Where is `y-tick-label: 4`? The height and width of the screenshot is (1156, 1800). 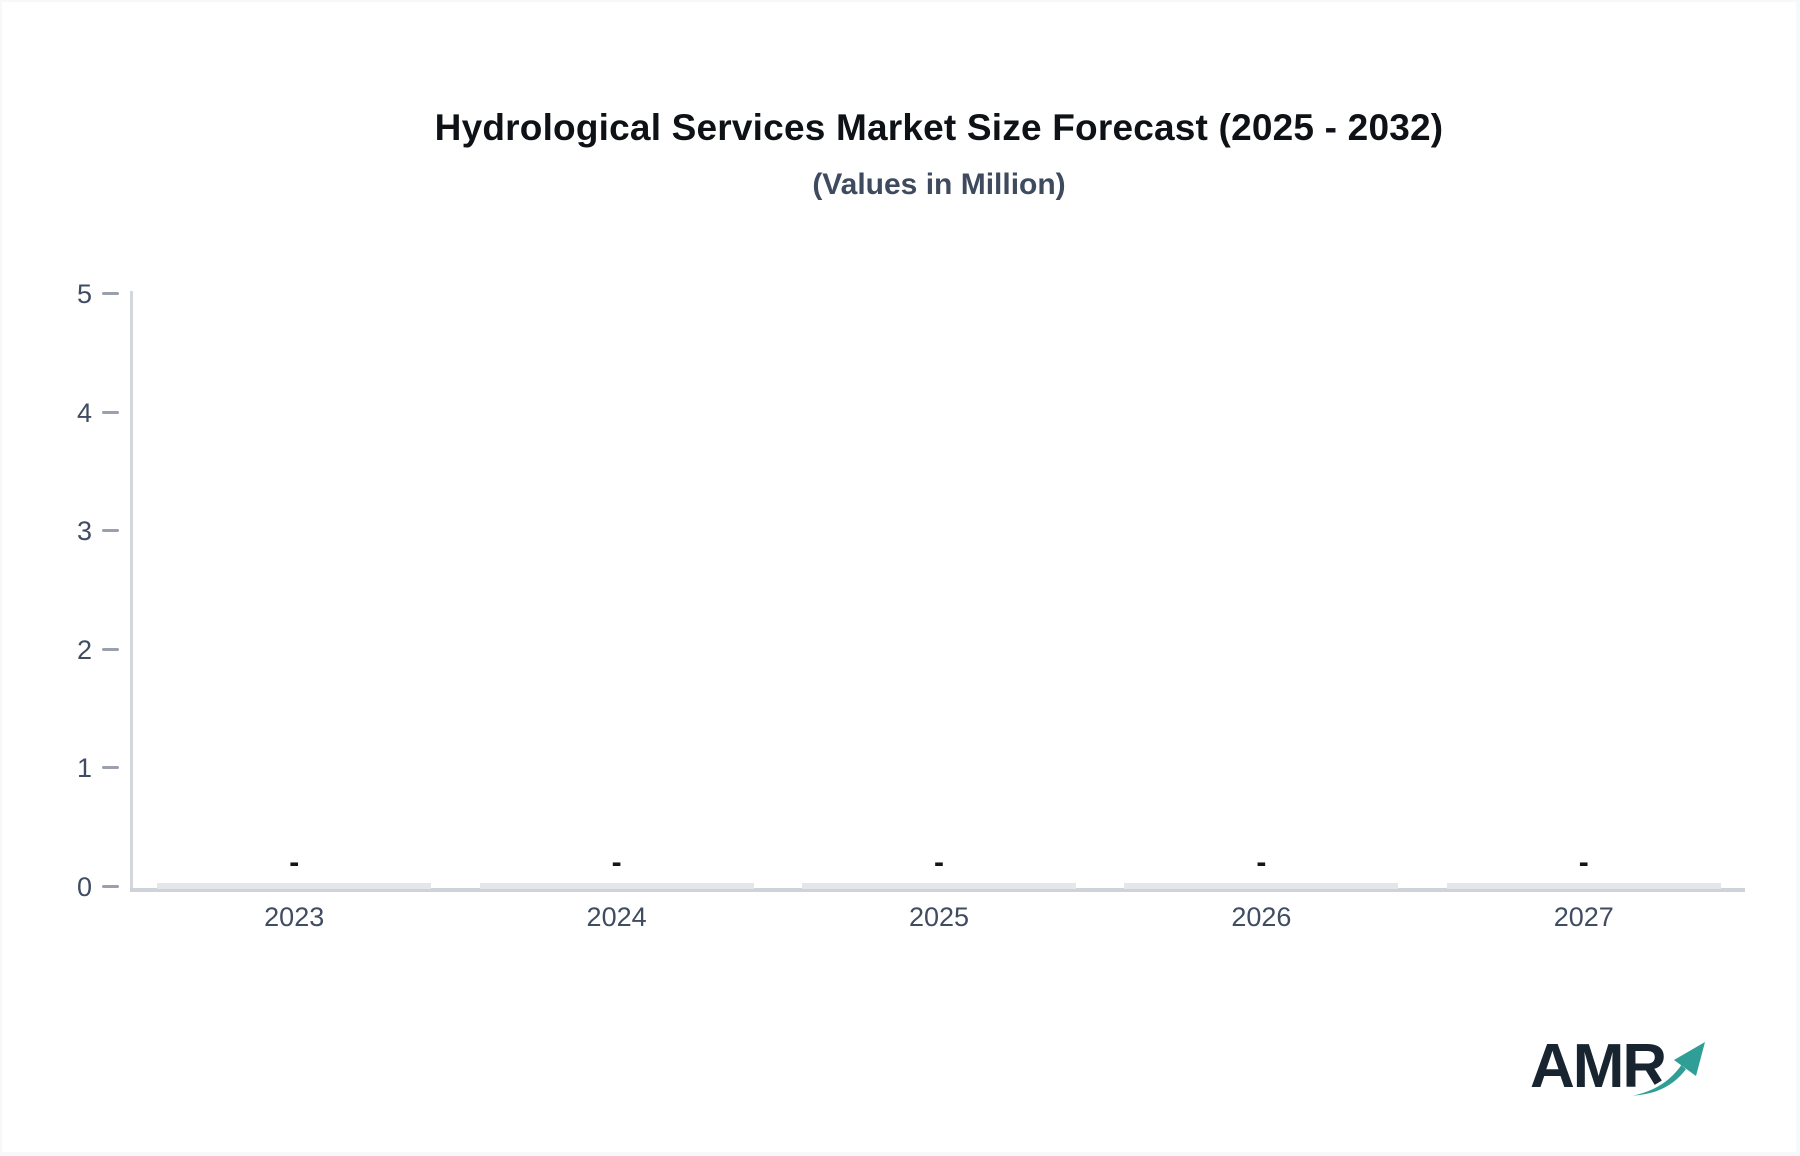
y-tick-label: 4 is located at coordinates (84, 412).